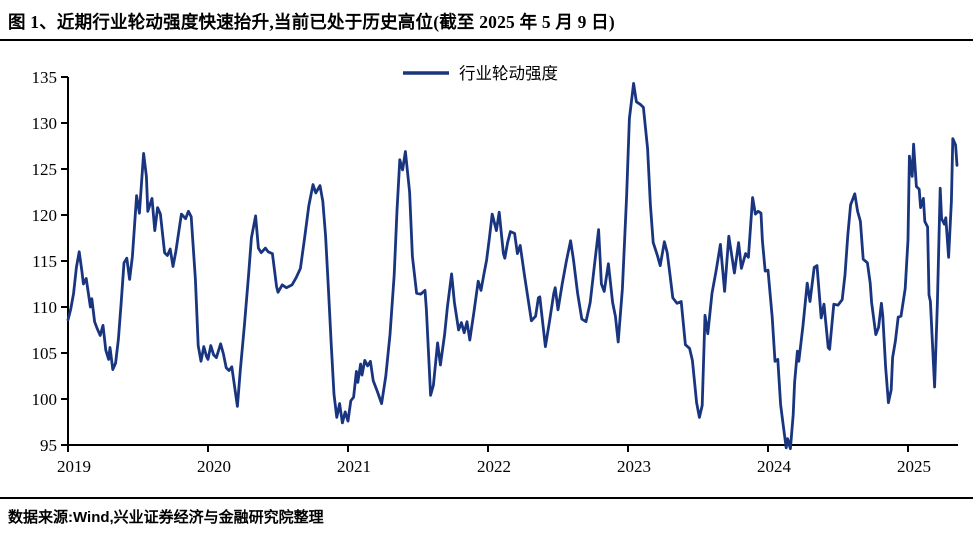 Image resolution: width=973 pixels, height=534 pixels. What do you see at coordinates (774, 466) in the screenshot?
I see `x-axis-tick-label: 2024` at bounding box center [774, 466].